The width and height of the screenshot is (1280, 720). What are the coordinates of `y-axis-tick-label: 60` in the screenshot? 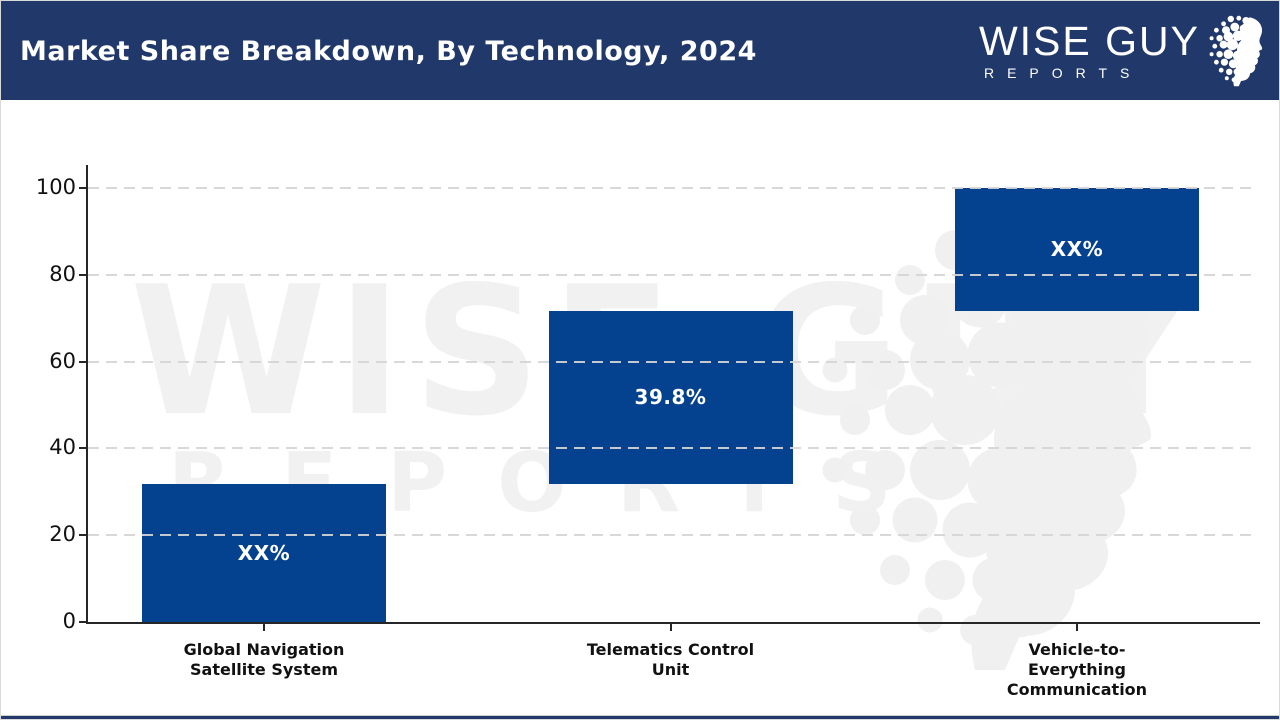 It's located at (62, 360).